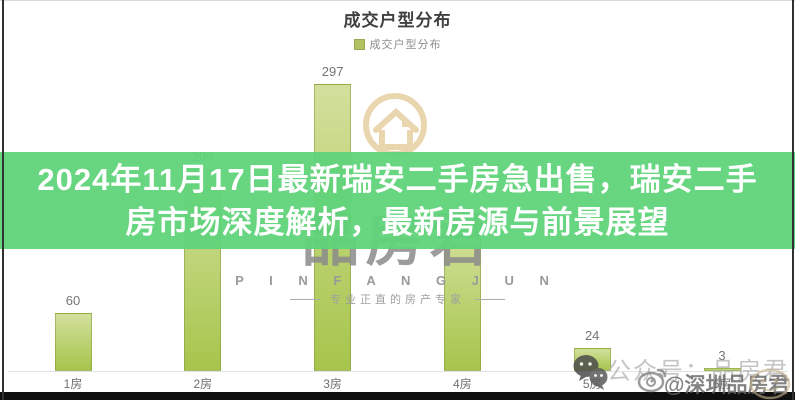  Describe the element at coordinates (462, 384) in the screenshot. I see `category-label-4房: 4房` at that location.